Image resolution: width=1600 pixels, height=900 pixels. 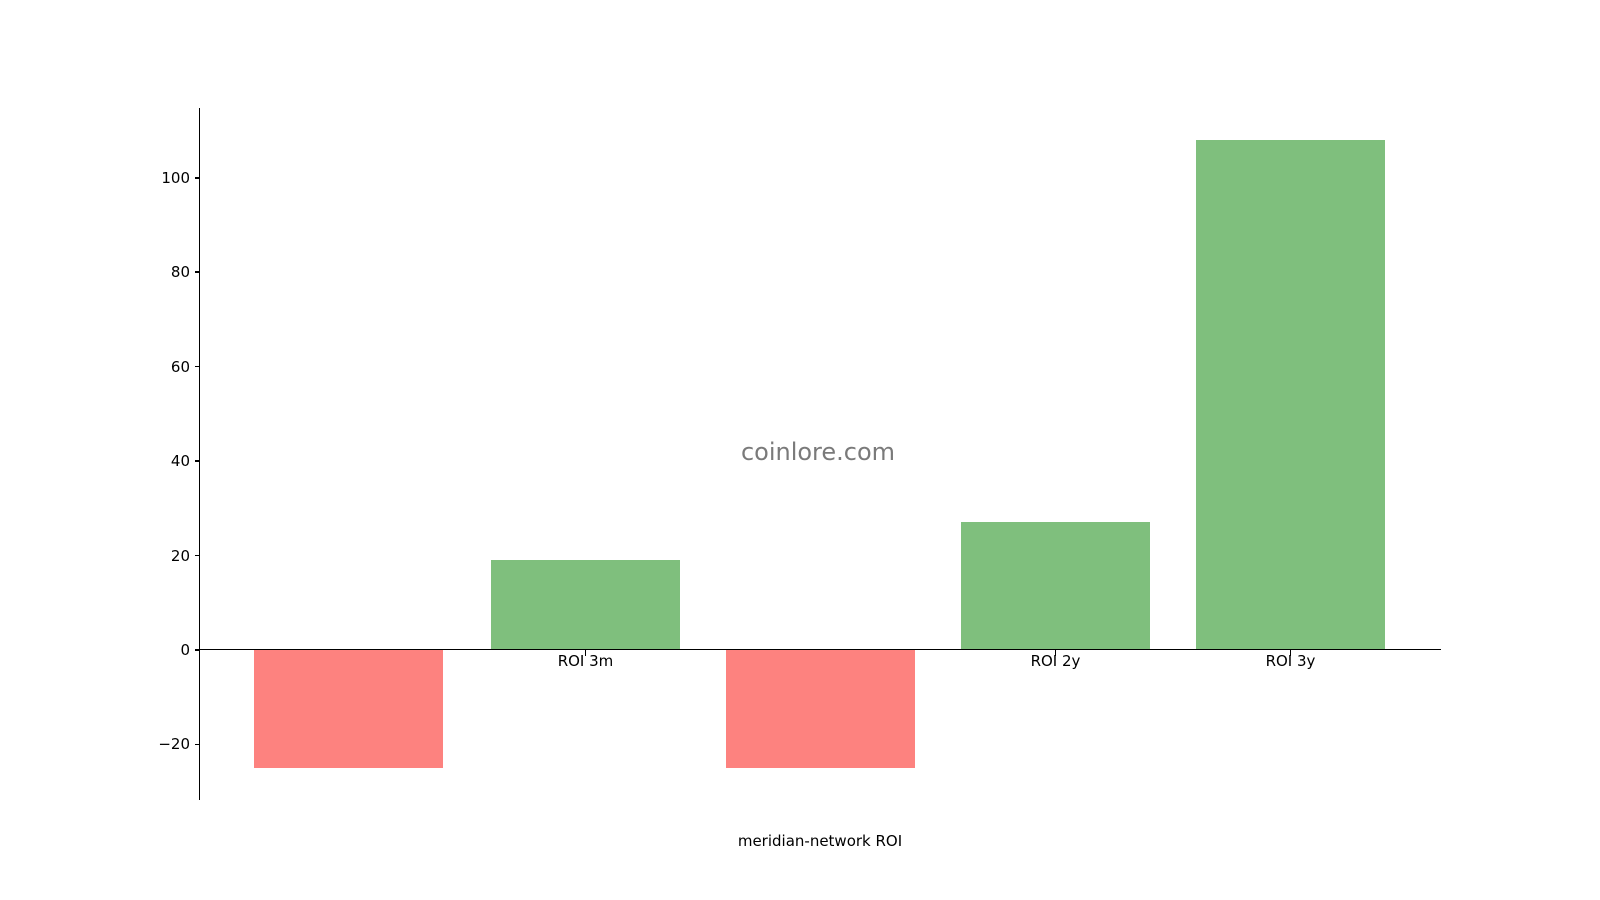 I want to click on y-tick-label: 100, so click(x=175, y=177).